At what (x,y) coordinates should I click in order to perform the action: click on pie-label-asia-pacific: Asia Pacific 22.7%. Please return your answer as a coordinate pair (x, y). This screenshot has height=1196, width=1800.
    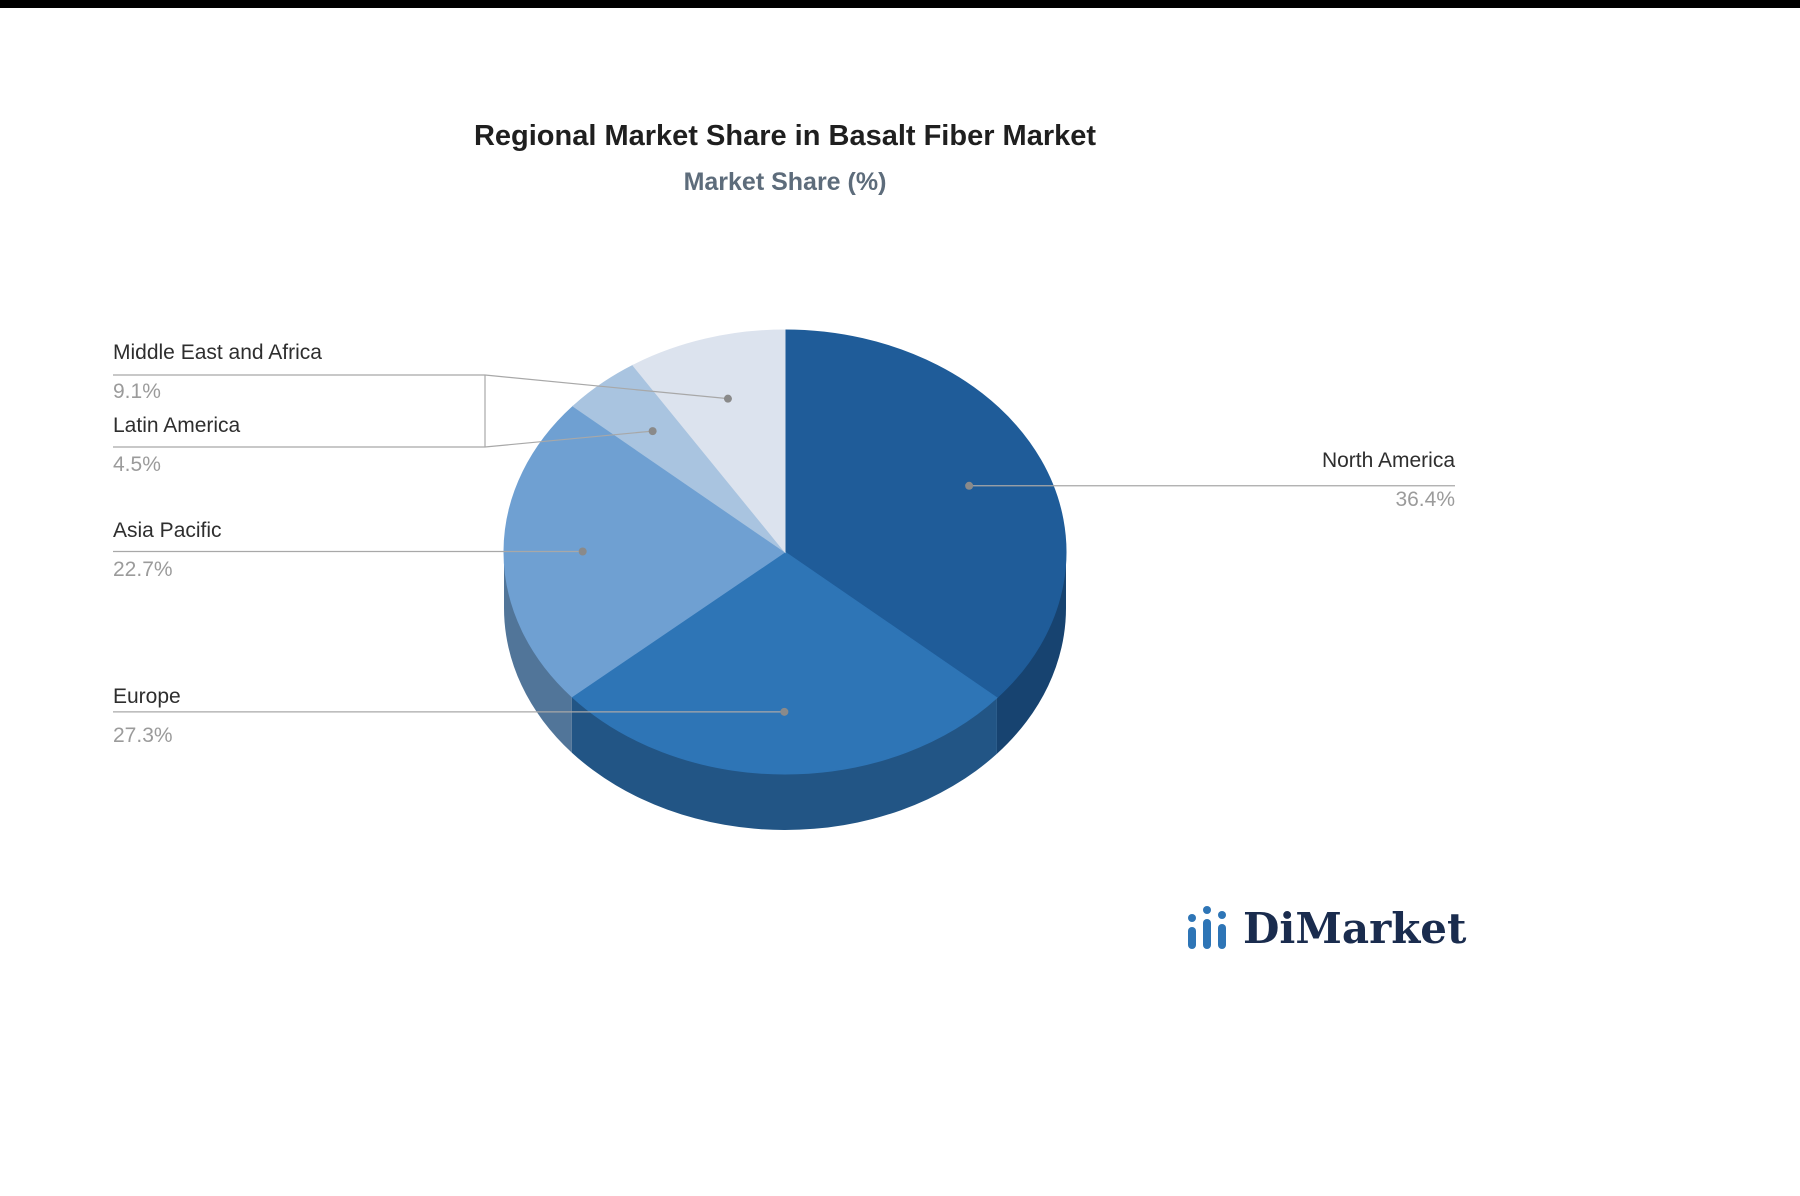
    Looking at the image, I should click on (167, 550).